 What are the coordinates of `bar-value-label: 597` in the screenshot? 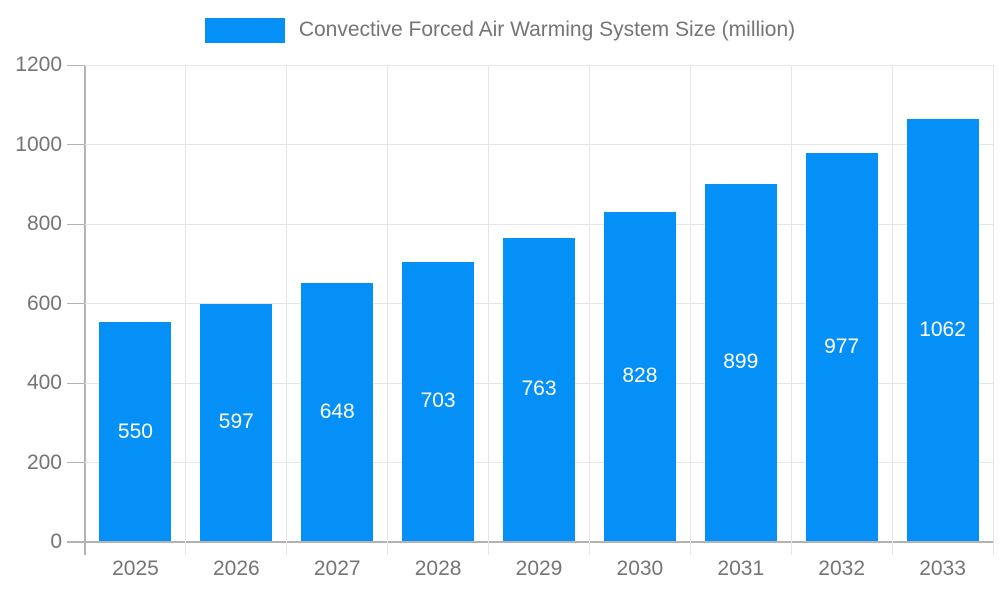 It's located at (236, 422).